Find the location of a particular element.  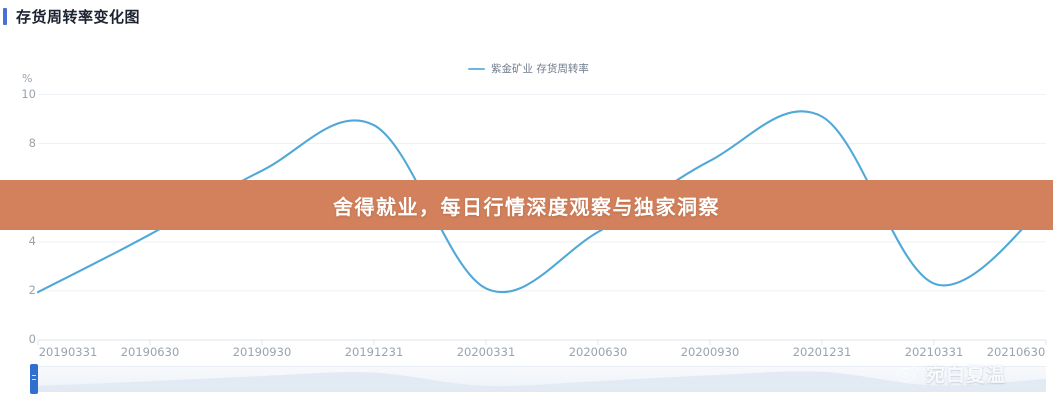

legend-line-icon is located at coordinates (476, 68).